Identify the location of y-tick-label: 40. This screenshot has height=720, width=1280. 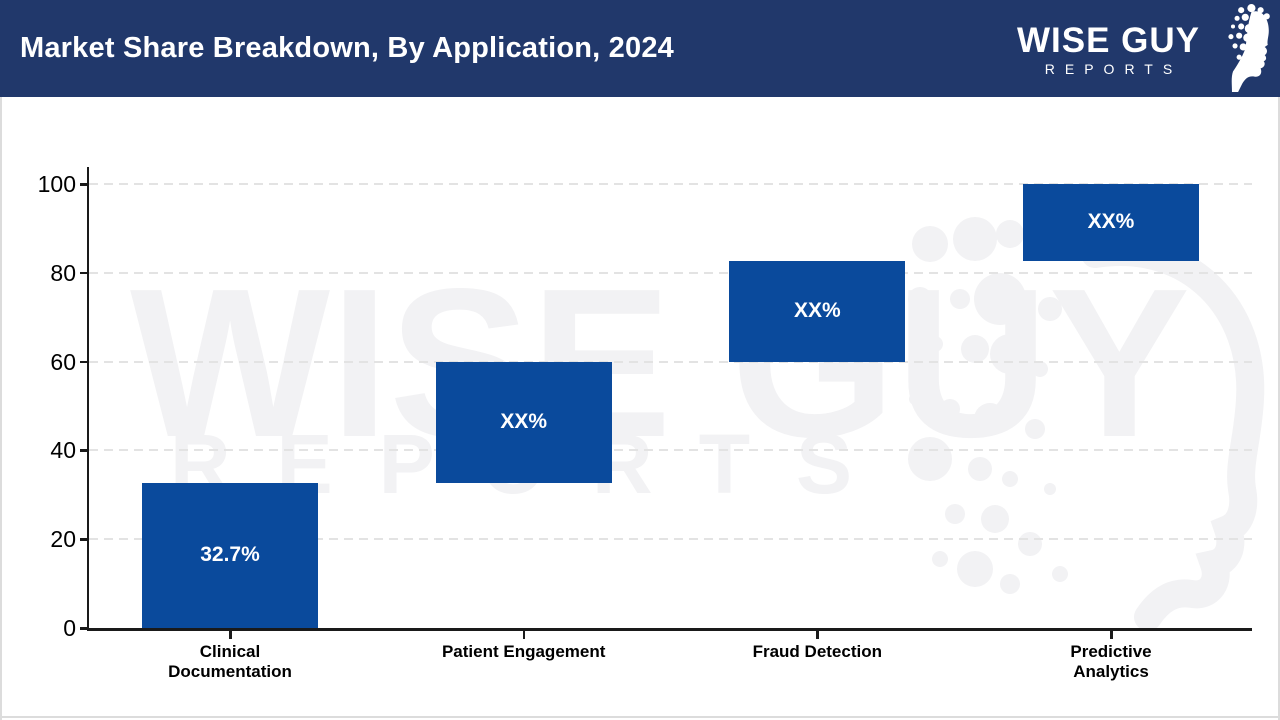
(63, 450).